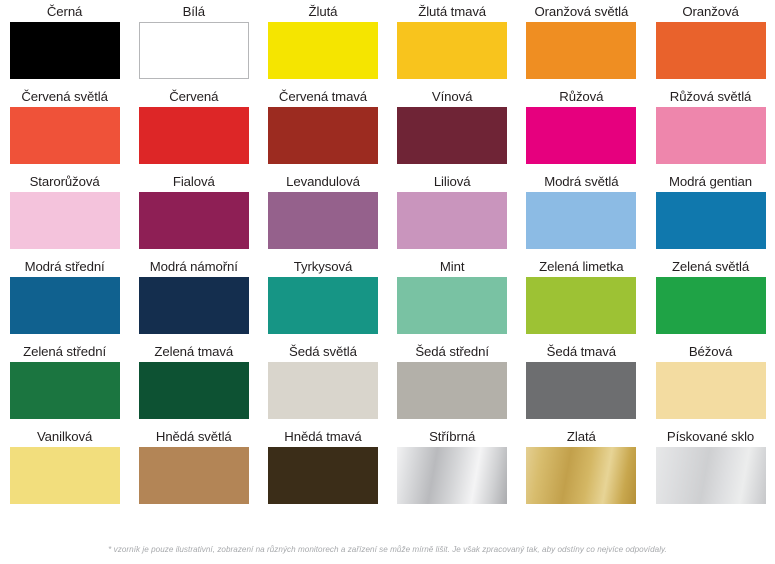  Describe the element at coordinates (581, 96) in the screenshot. I see `swatch-label: Růžová` at that location.